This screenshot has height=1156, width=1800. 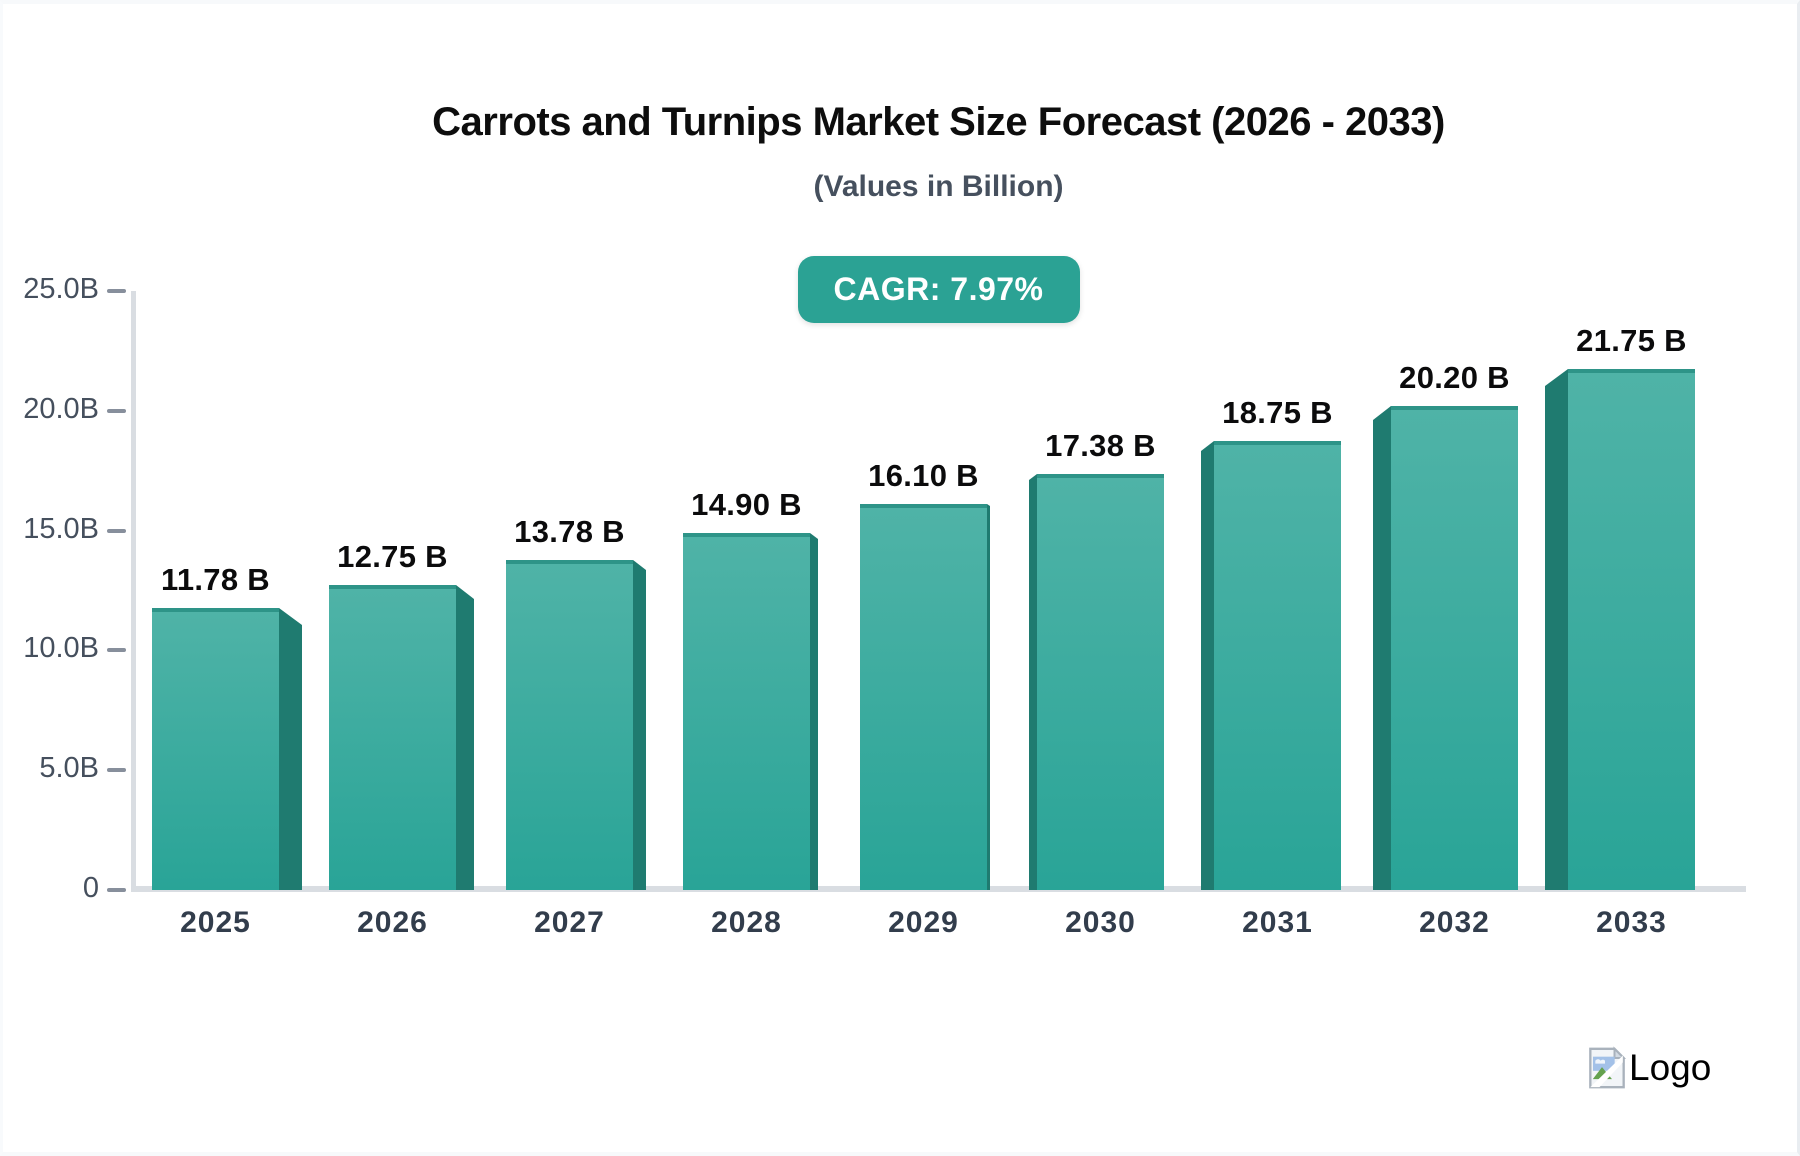 What do you see at coordinates (923, 922) in the screenshot?
I see `x-axis-label: 2029` at bounding box center [923, 922].